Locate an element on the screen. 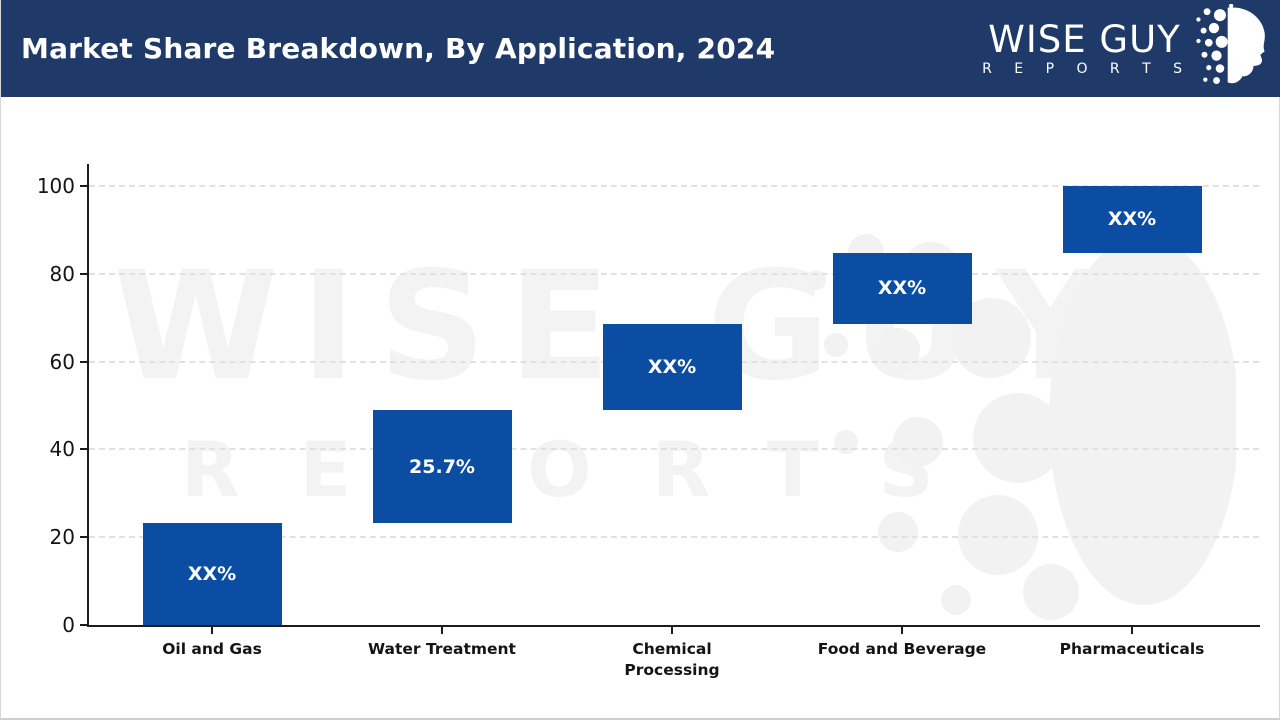 The image size is (1280, 720). bar-segment-1: XX% is located at coordinates (212, 574).